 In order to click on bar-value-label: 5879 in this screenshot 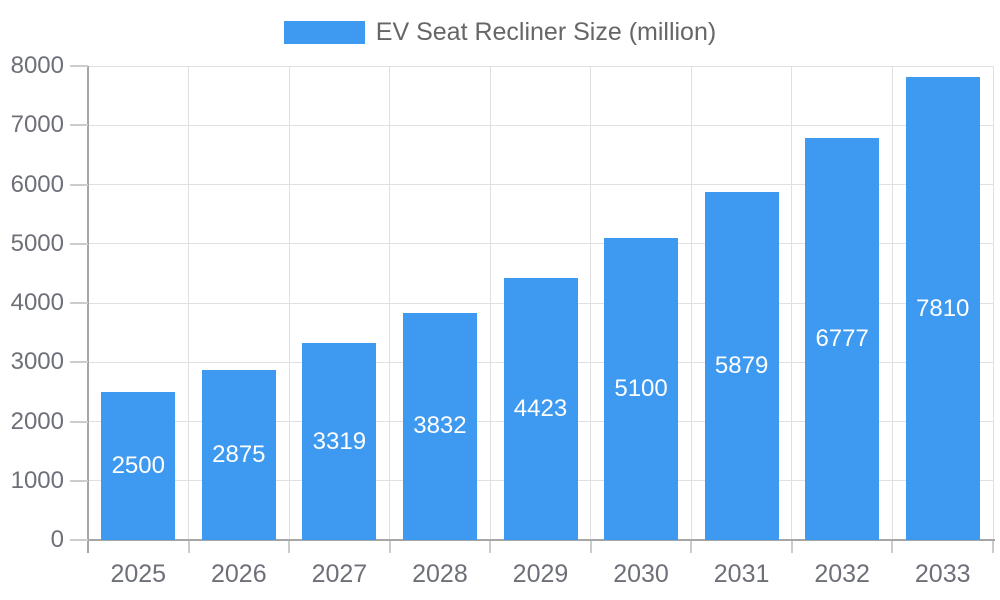, I will do `click(741, 365)`.